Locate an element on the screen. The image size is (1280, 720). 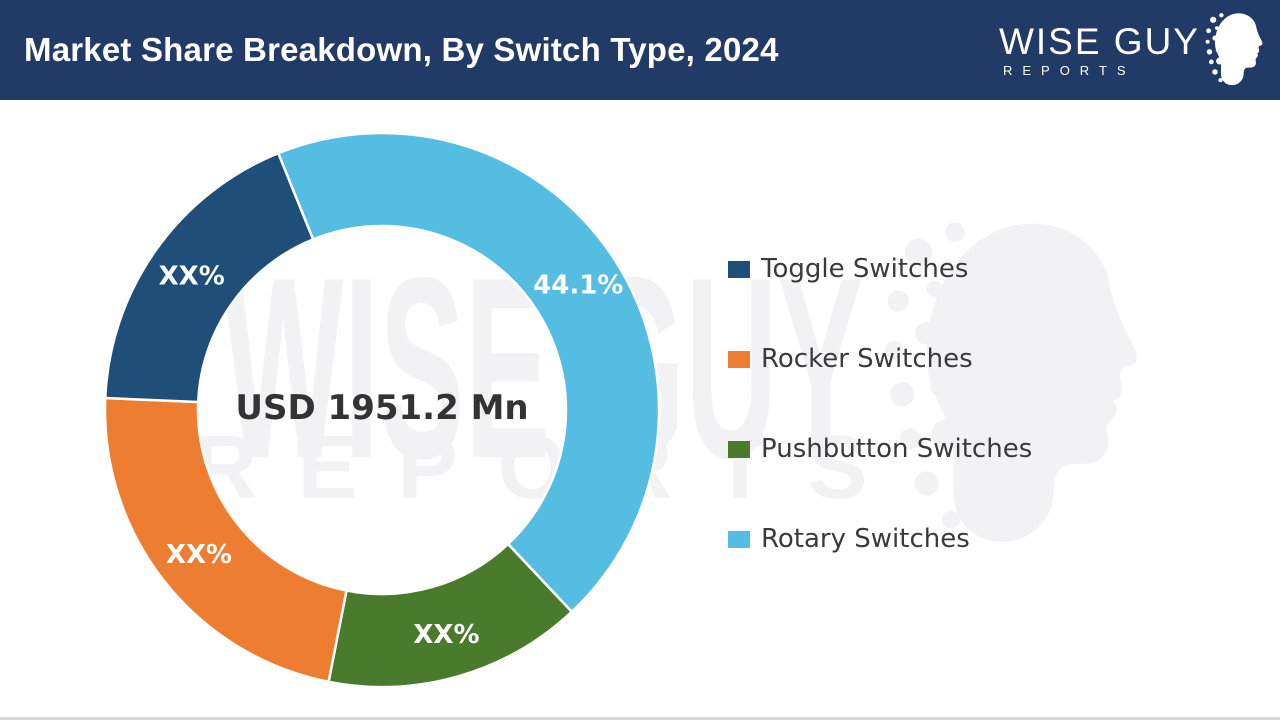
chart-center-value: USD 1951.2 Mn is located at coordinates (382, 408).